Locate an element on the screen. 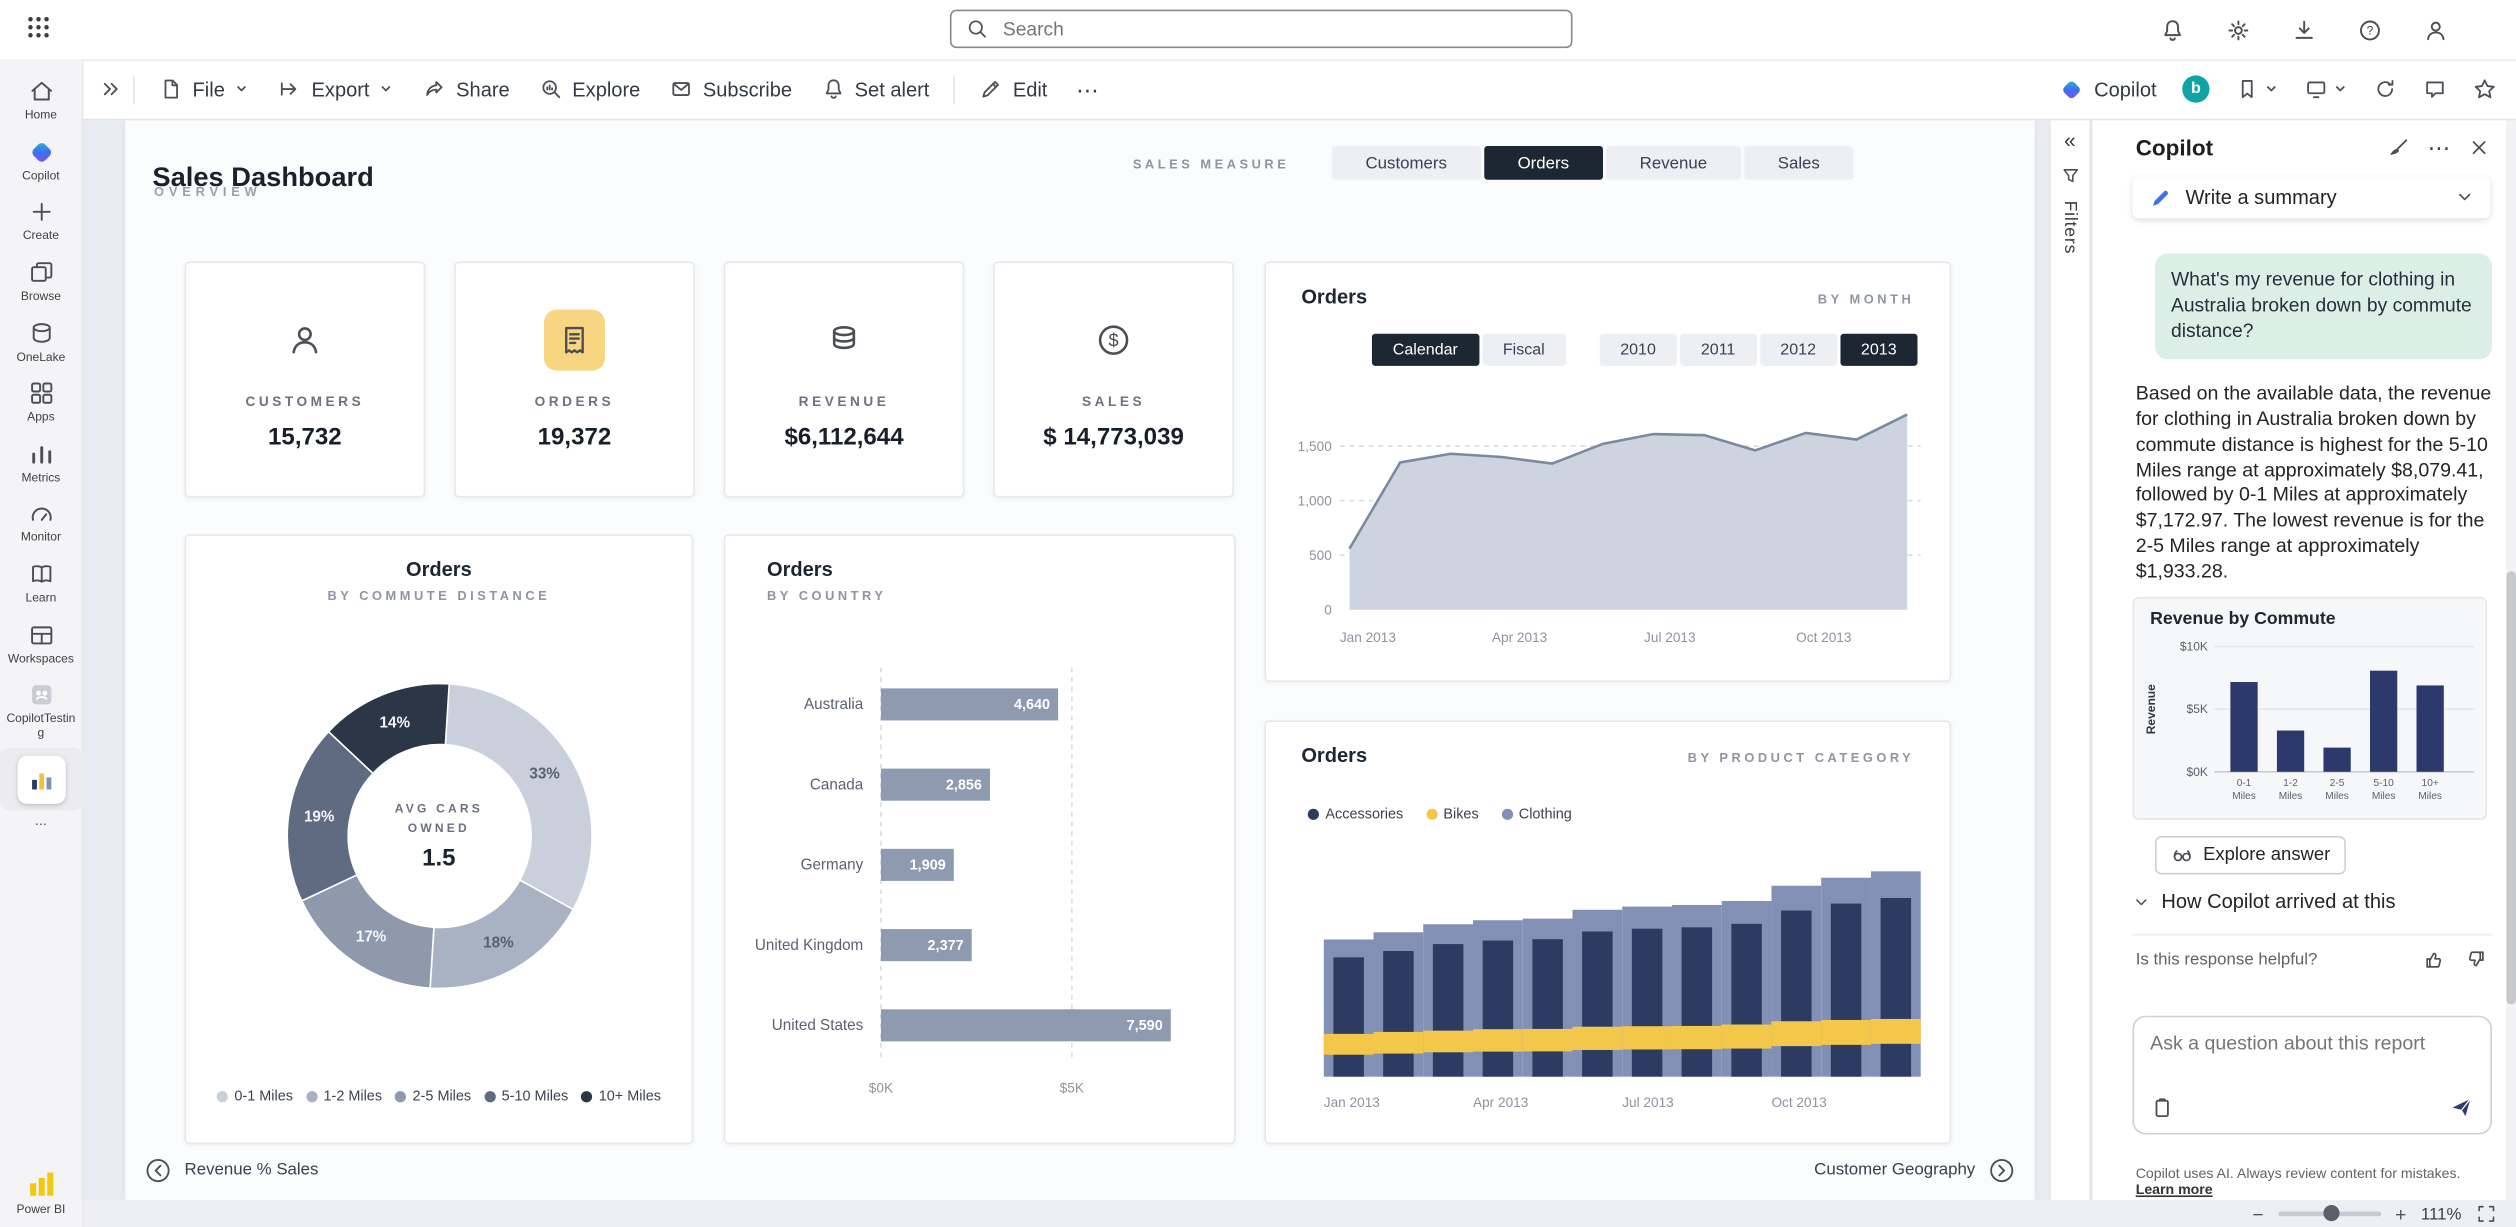  calendar-fiscal-toggle: Calendar Fiscal is located at coordinates (1468, 349).